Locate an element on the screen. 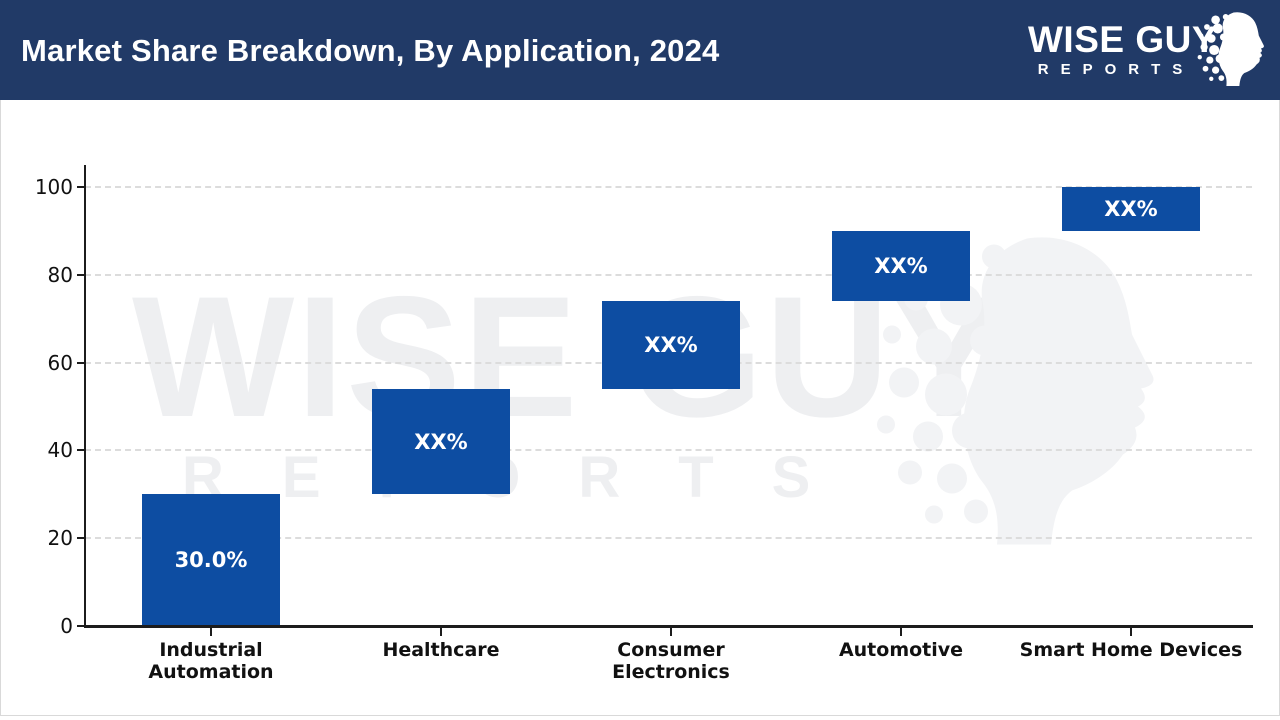  wiseguy-logo: WISE GUY REPORTS is located at coordinates (1148, 50).